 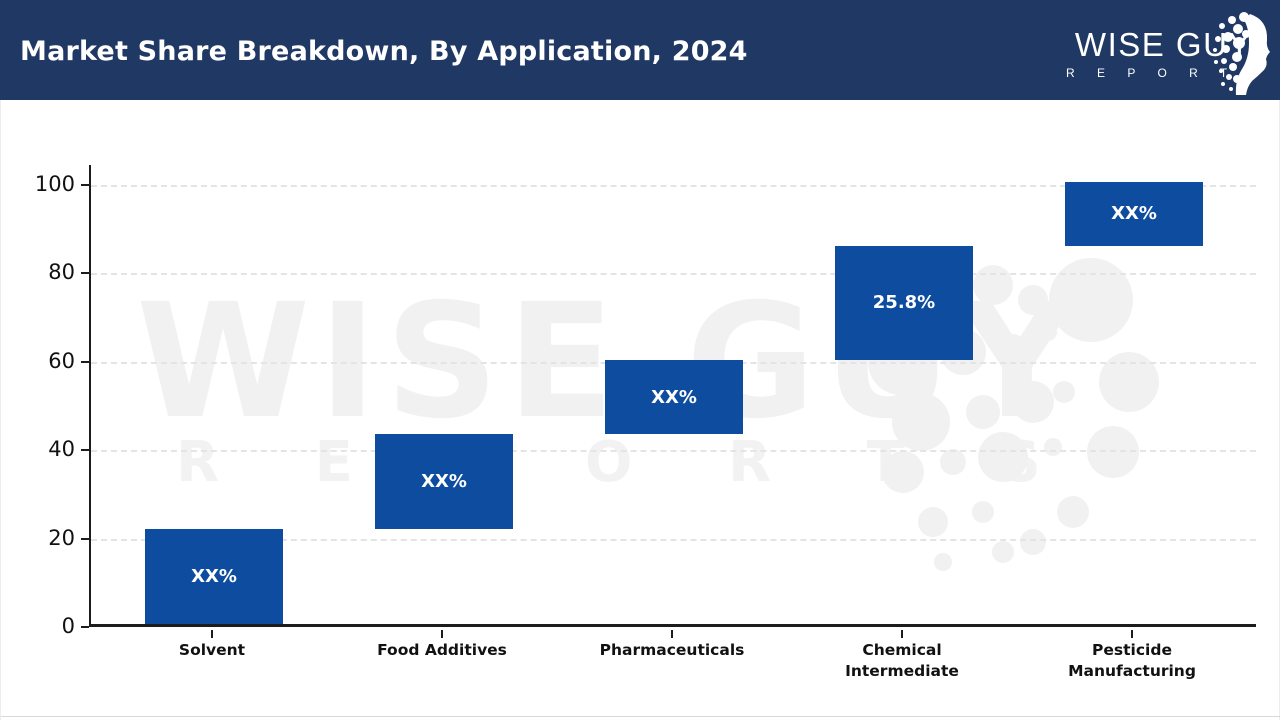 I want to click on category-label-pesticide-manufacturing: Pesticide Manufacturing, so click(x=1132, y=660).